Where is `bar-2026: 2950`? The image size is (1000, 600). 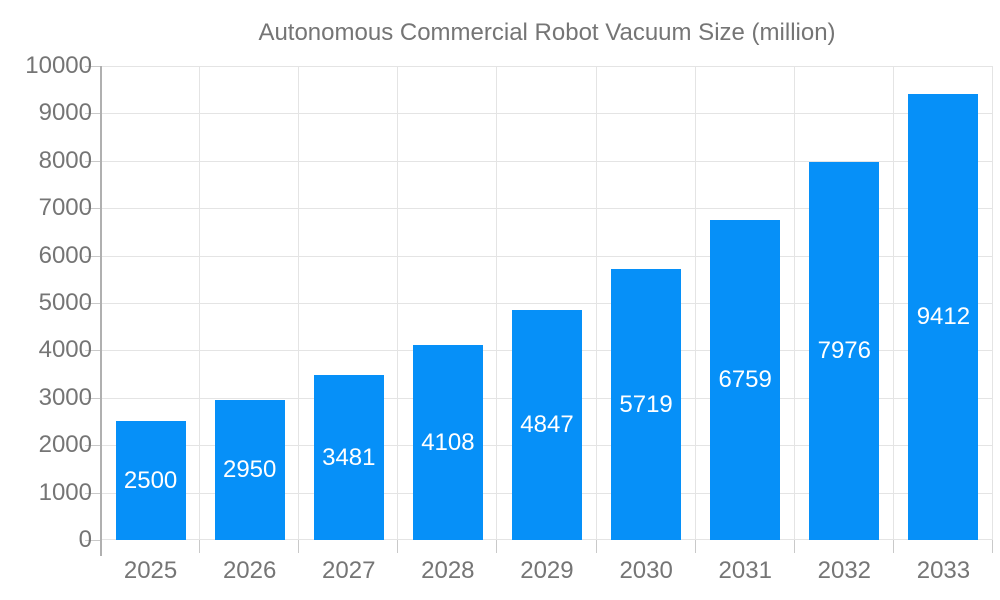
bar-2026: 2950 is located at coordinates (249, 470).